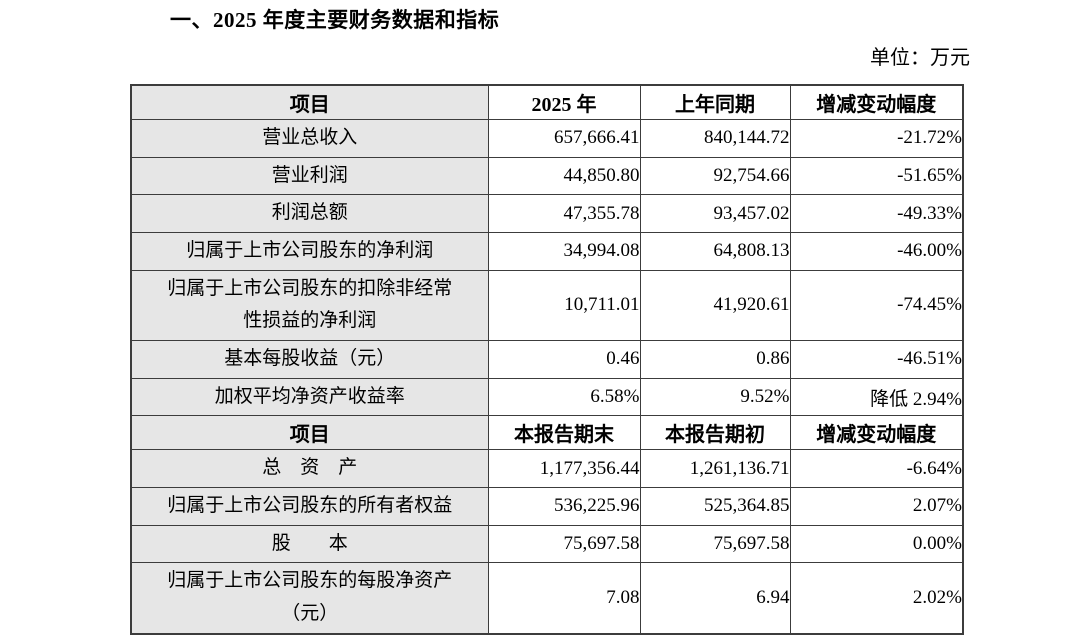  I want to click on row-change-value: 2.07%, so click(876, 506).